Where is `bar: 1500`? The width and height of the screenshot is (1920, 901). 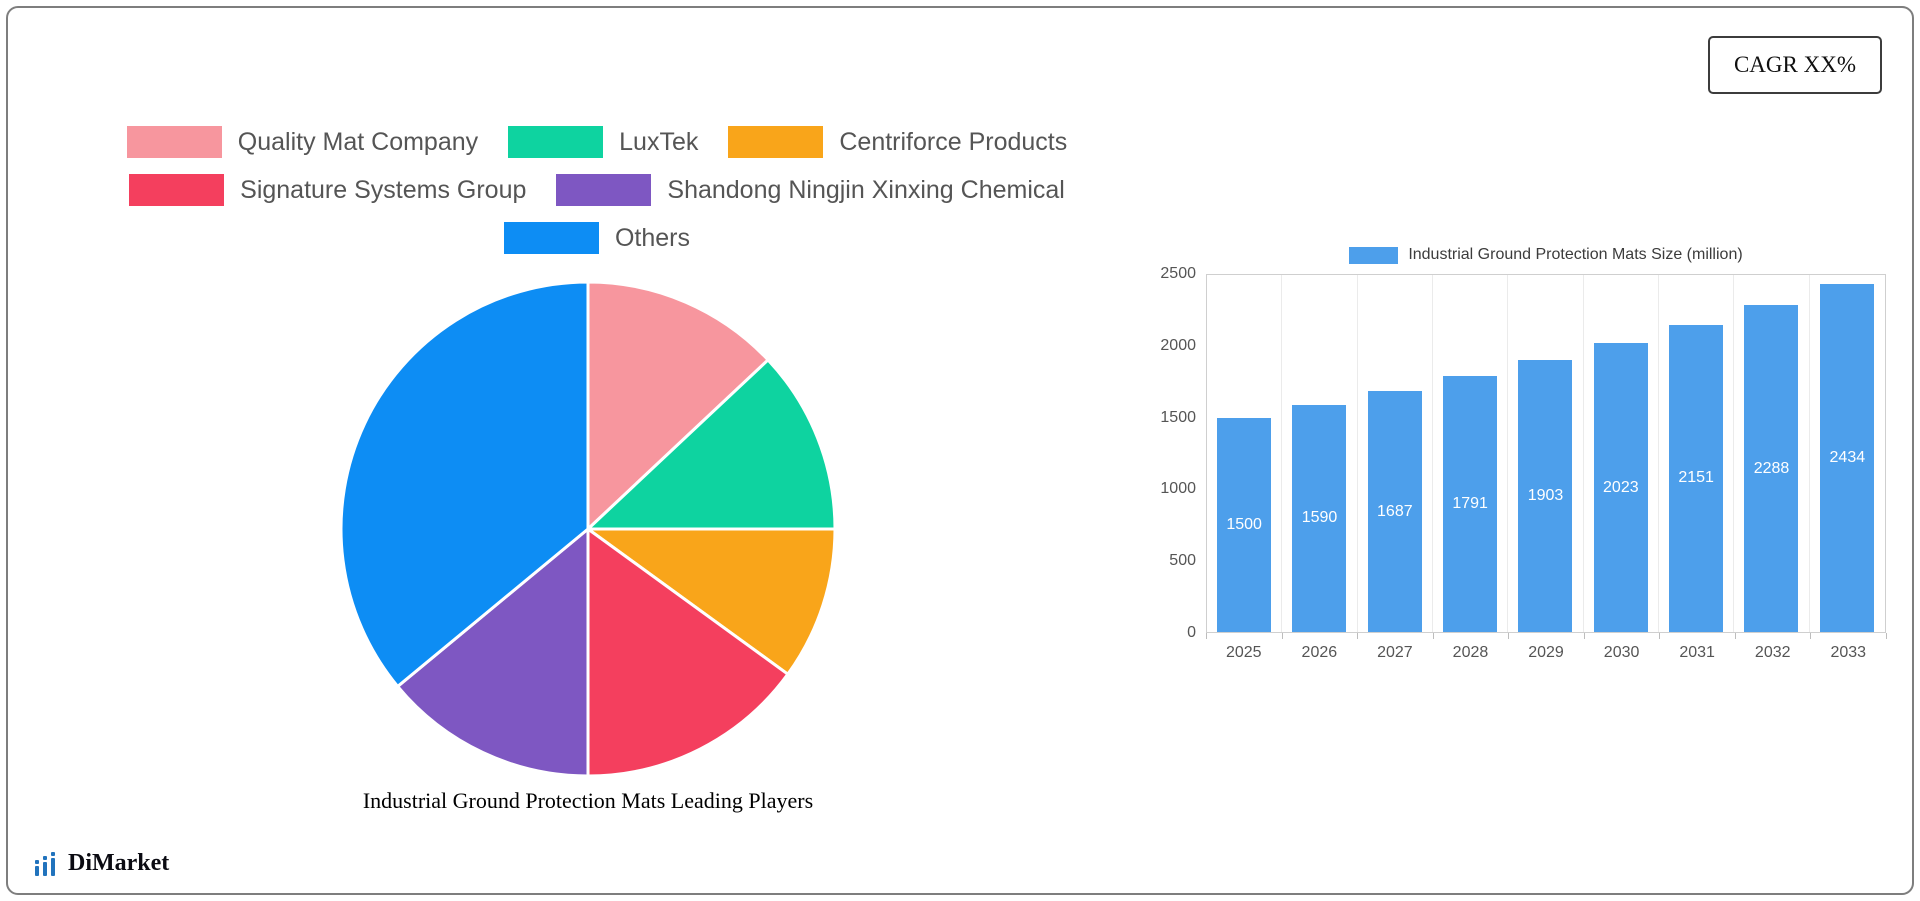 bar: 1500 is located at coordinates (1244, 524).